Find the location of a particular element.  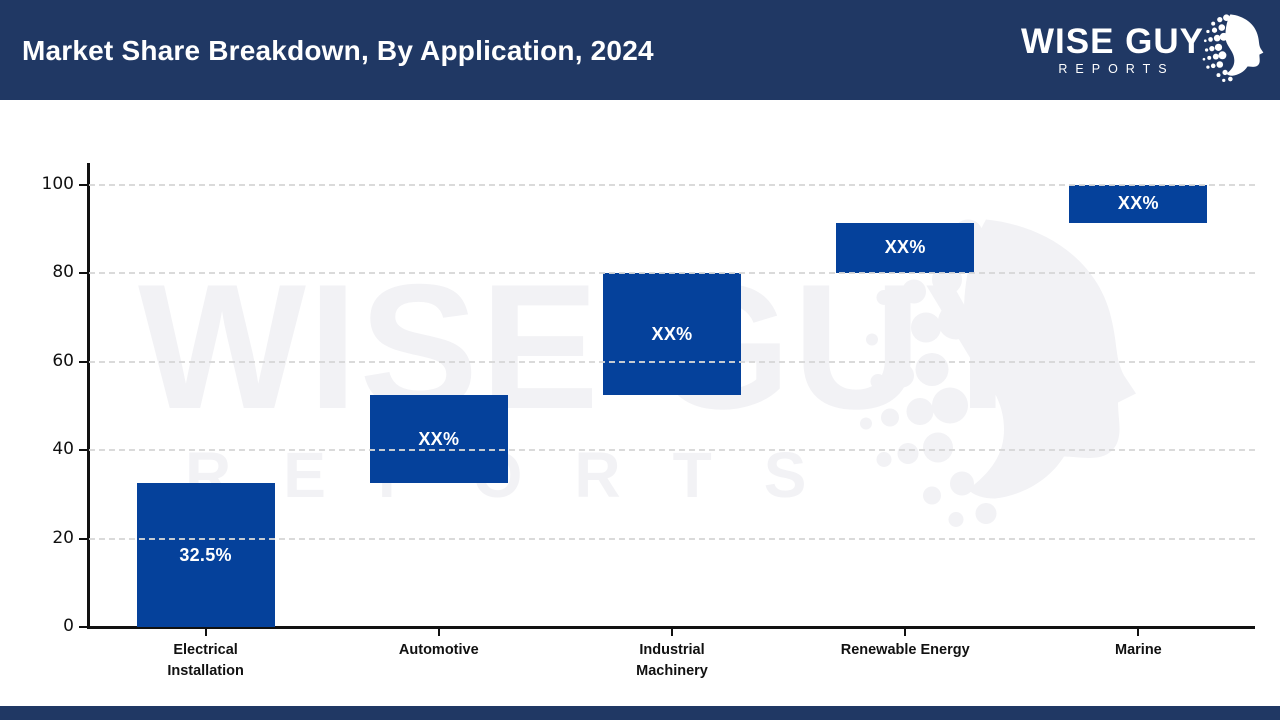

y-axis-line is located at coordinates (88, 396).